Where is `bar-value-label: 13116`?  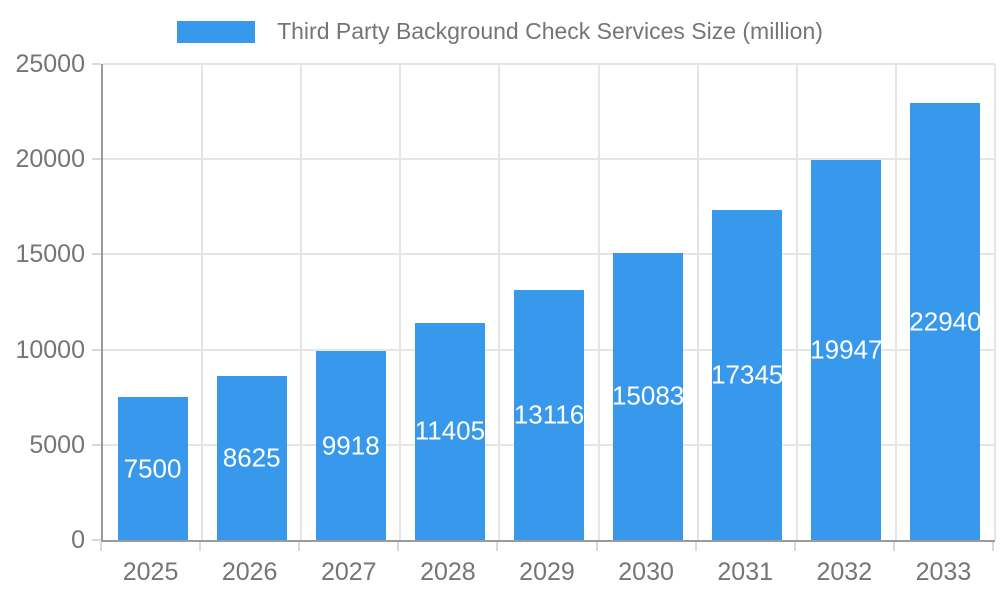 bar-value-label: 13116 is located at coordinates (549, 414).